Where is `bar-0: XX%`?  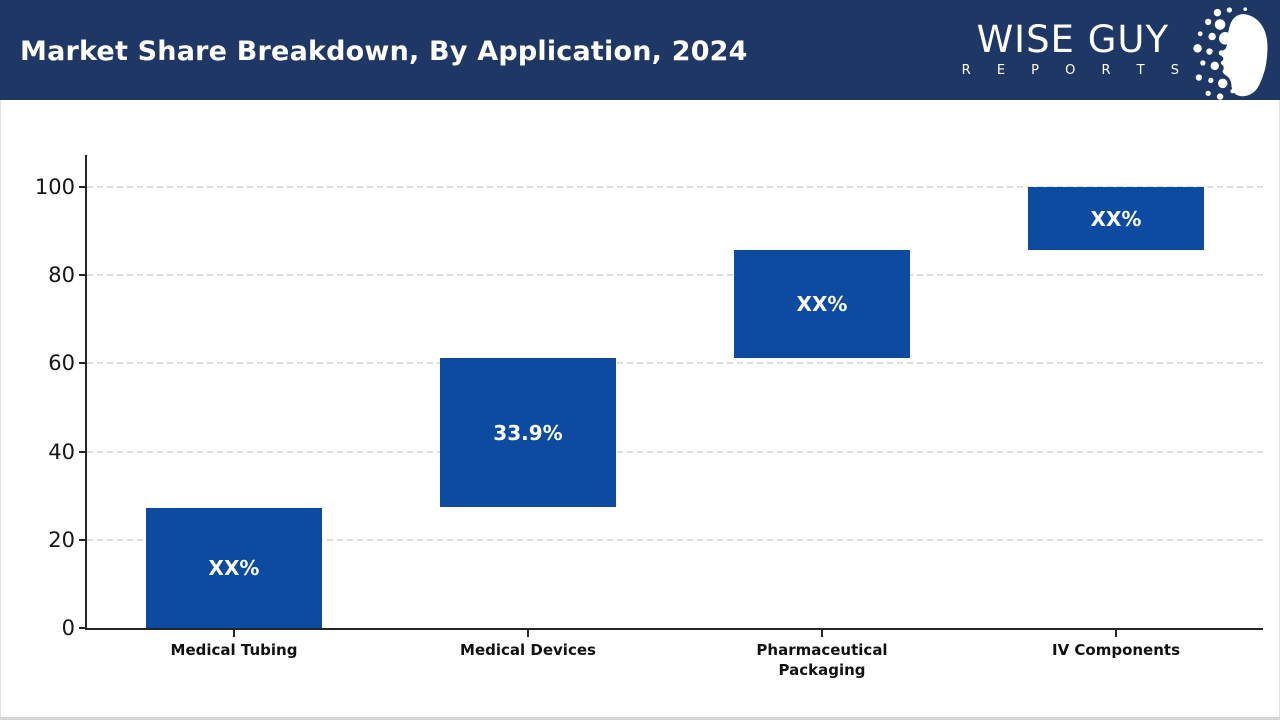 bar-0: XX% is located at coordinates (234, 568).